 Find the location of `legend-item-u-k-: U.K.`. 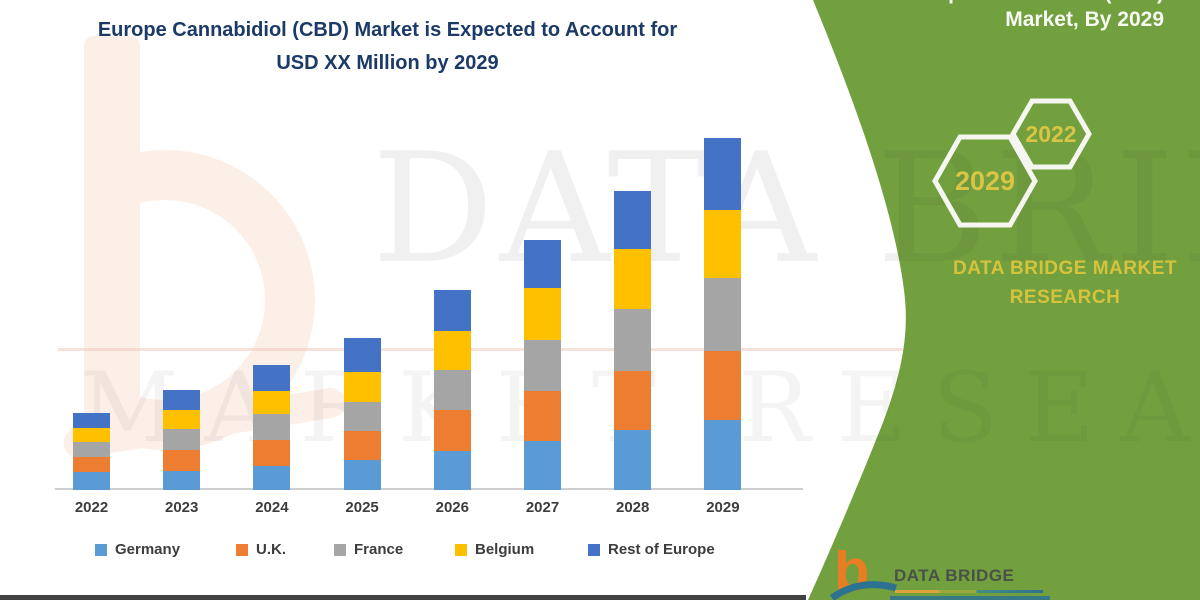

legend-item-u-k-: U.K. is located at coordinates (261, 549).